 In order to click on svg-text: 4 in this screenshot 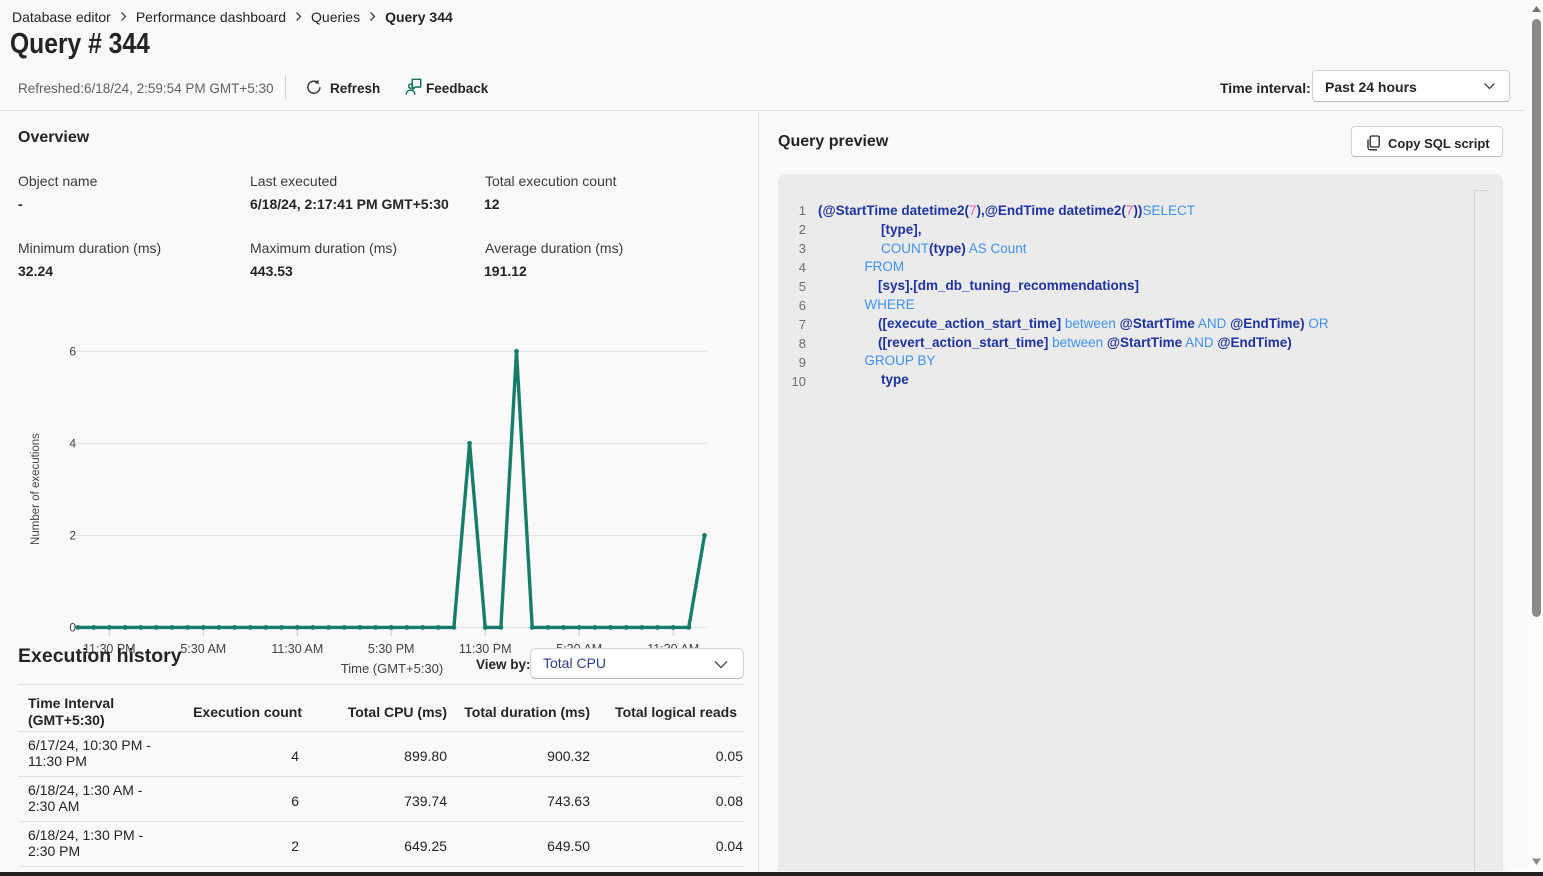, I will do `click(72, 444)`.